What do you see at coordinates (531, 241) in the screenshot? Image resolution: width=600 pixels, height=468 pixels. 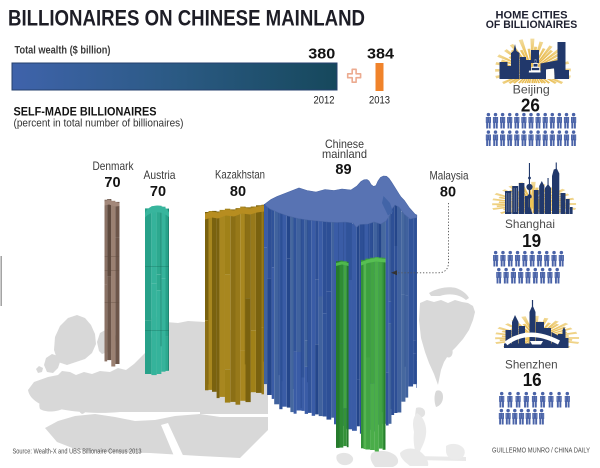 I see `svg-text: 19` at bounding box center [531, 241].